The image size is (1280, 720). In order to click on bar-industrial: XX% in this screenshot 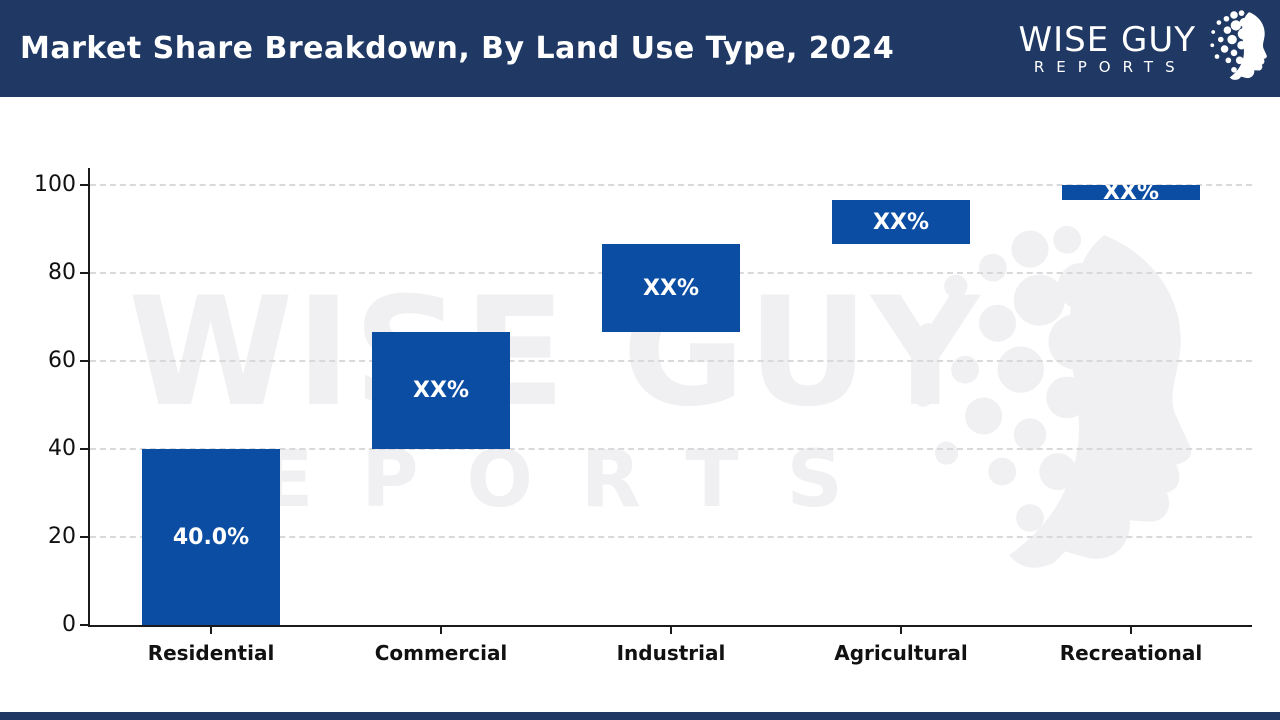, I will do `click(671, 288)`.